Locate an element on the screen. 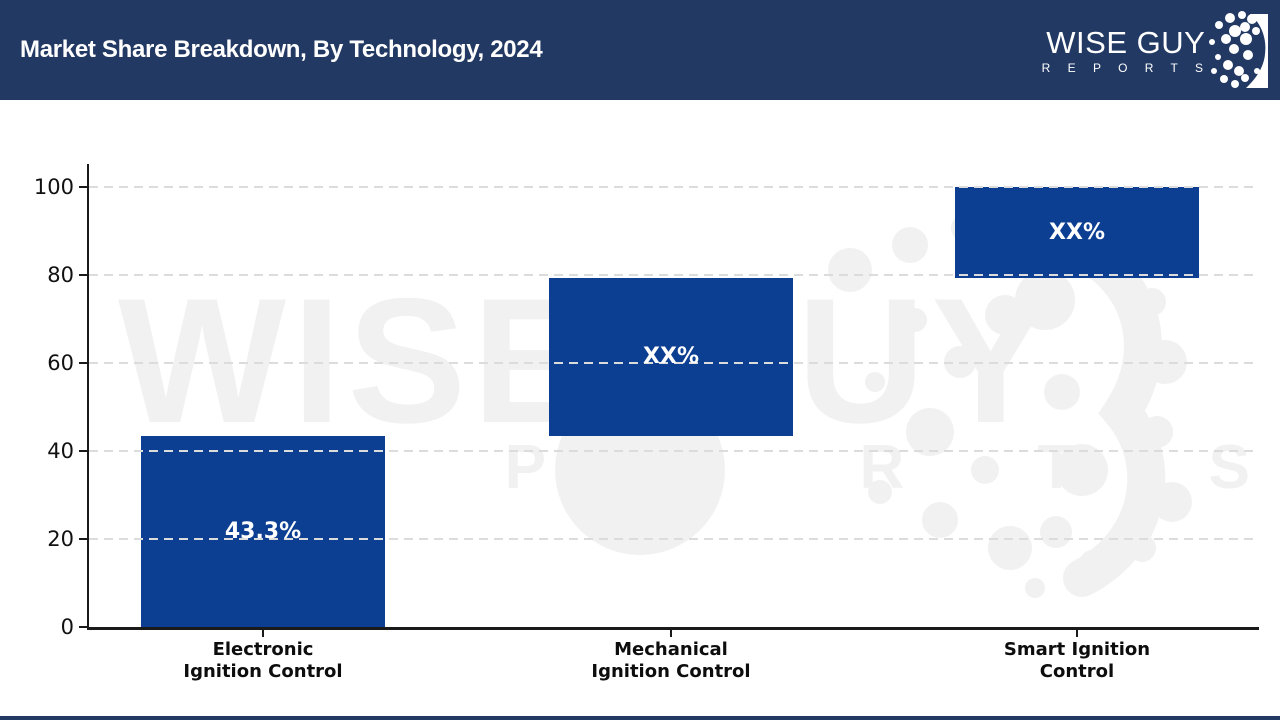  wiseguy-face-icon is located at coordinates (1238, 49).